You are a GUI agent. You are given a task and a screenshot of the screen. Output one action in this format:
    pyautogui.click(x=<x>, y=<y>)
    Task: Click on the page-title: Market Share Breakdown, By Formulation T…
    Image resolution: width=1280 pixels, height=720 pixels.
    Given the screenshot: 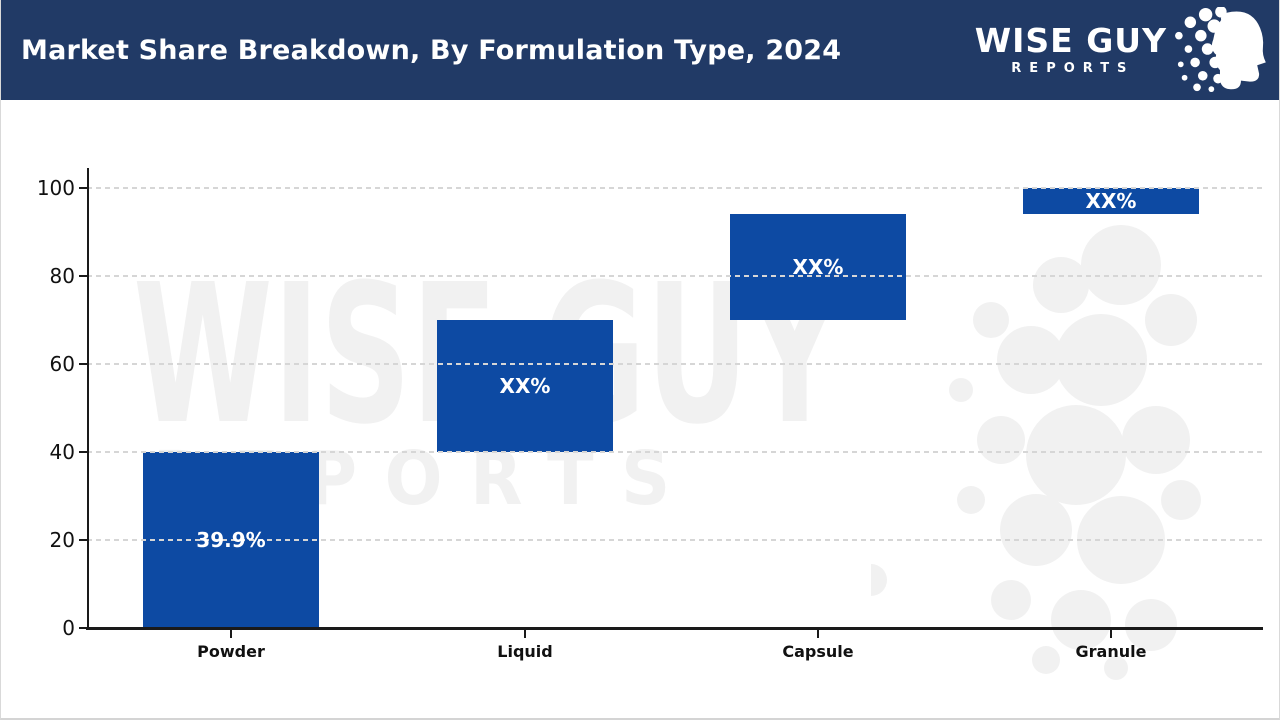 What is the action you would take?
    pyautogui.click(x=431, y=50)
    